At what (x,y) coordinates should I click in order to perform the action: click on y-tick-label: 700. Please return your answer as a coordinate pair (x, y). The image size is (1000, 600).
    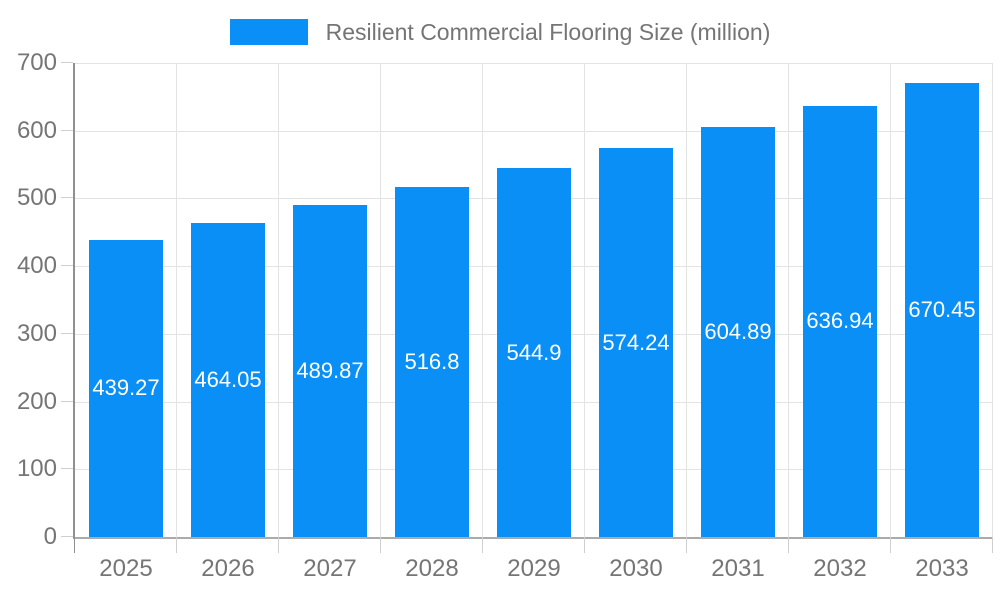
    Looking at the image, I should click on (36, 62).